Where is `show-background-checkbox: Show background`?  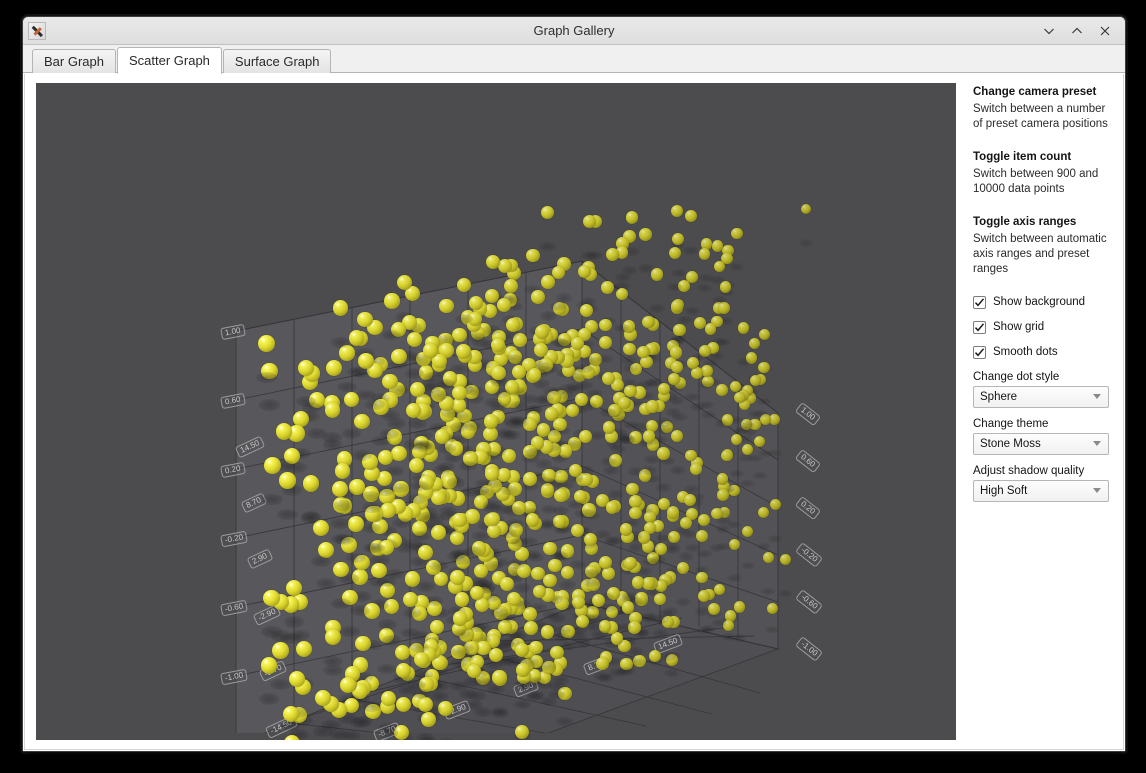 show-background-checkbox: Show background is located at coordinates (1041, 302).